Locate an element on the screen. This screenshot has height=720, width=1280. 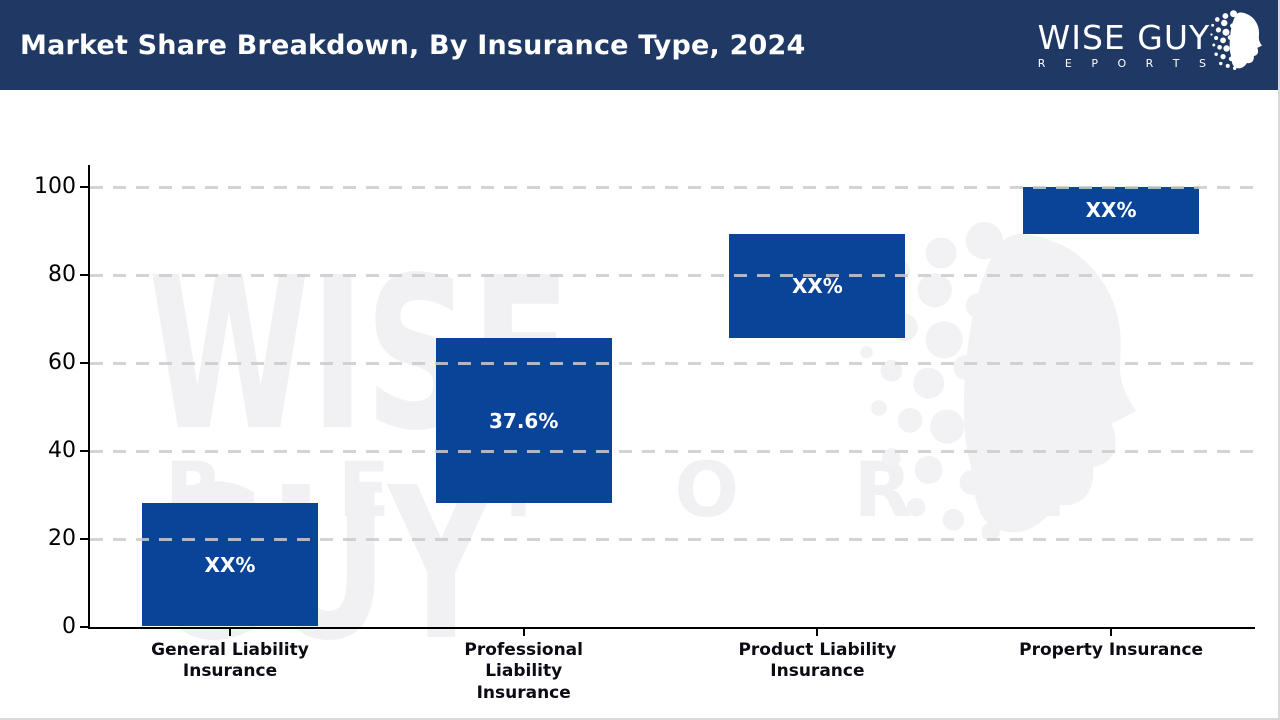
logo-reports-text: R E P O R T S is located at coordinates (1125, 63).